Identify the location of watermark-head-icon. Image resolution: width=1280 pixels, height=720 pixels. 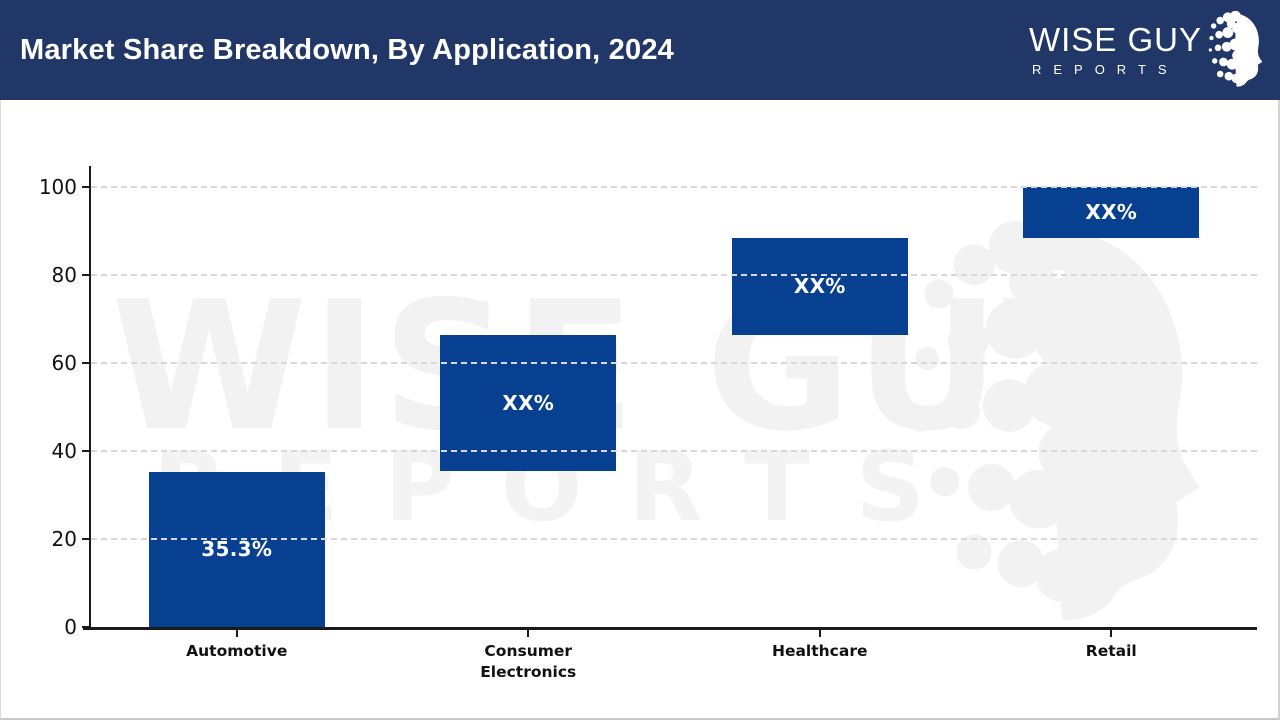
(1056, 419).